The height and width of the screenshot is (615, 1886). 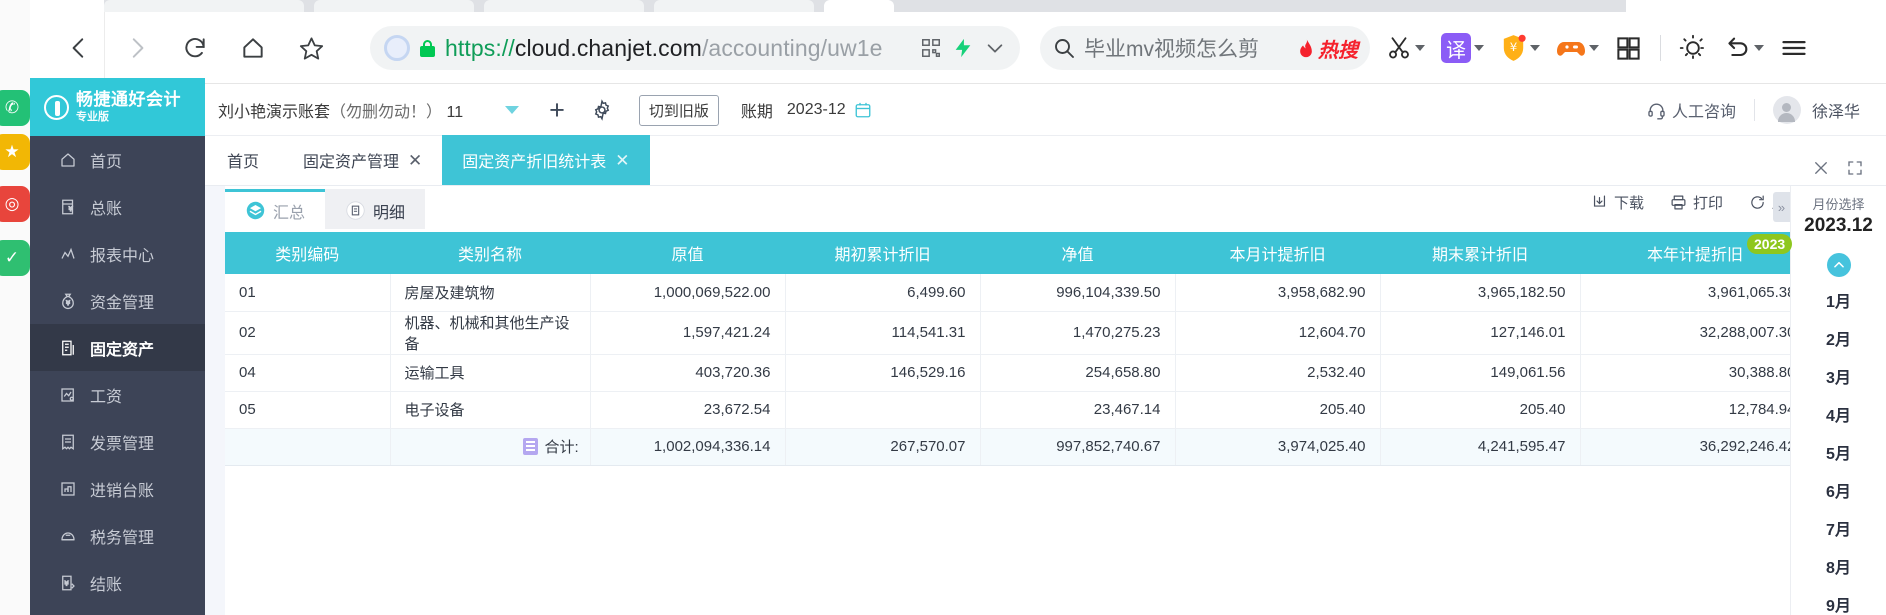 What do you see at coordinates (546, 160) in the screenshot?
I see `work-tab-depreciation-report: 固定资产折旧统计表 ✕` at bounding box center [546, 160].